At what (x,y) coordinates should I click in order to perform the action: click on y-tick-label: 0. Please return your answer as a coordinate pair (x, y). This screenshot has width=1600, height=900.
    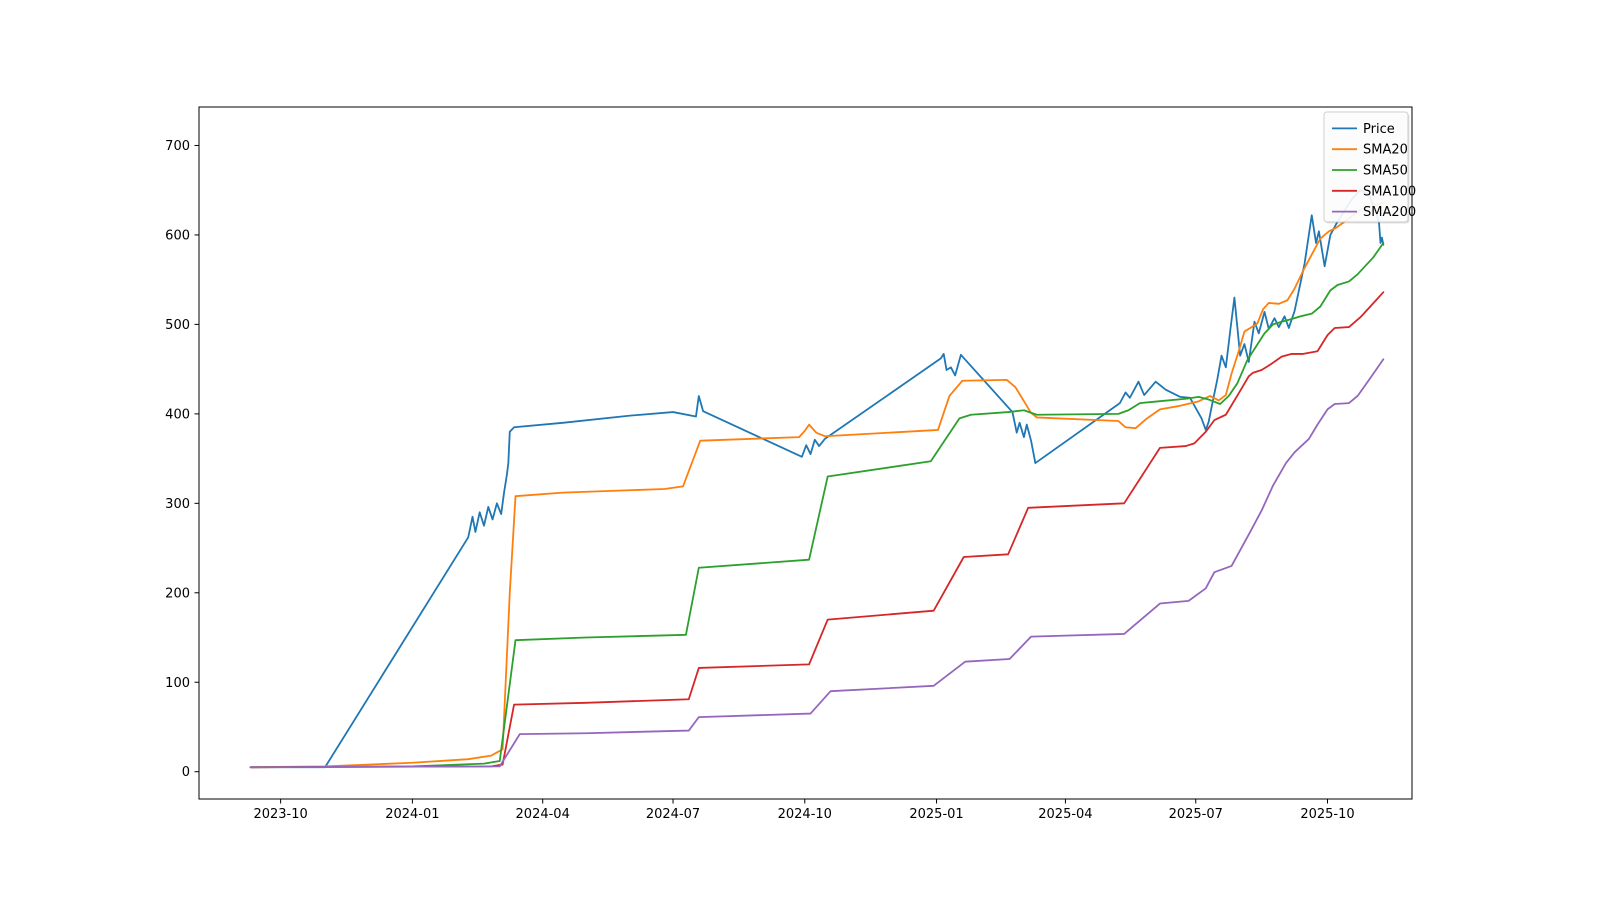
    Looking at the image, I should click on (186, 772).